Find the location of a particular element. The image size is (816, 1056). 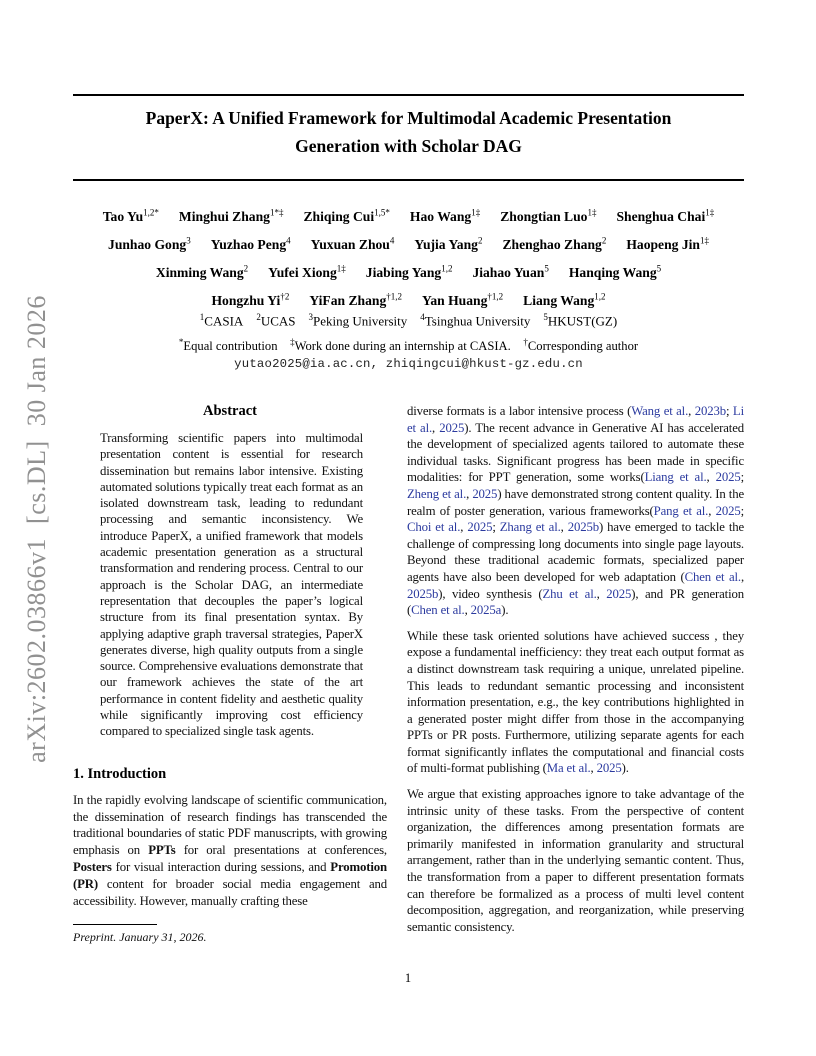

author-name: Haopeng Jin1‡ is located at coordinates (667, 243).